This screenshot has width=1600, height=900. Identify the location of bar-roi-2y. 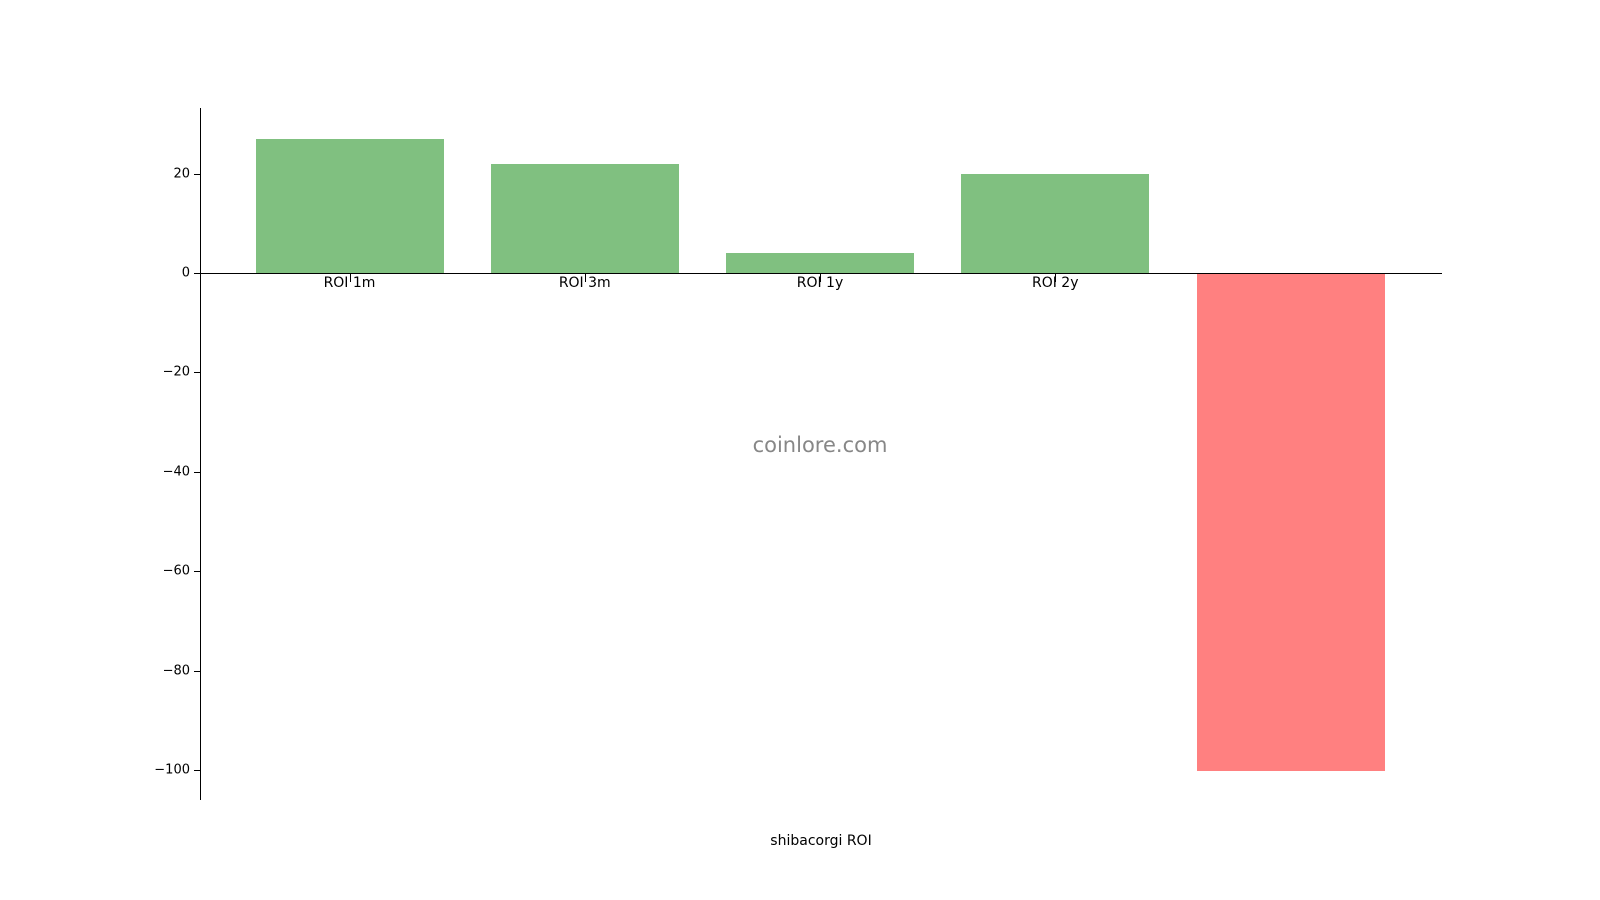
(1055, 223).